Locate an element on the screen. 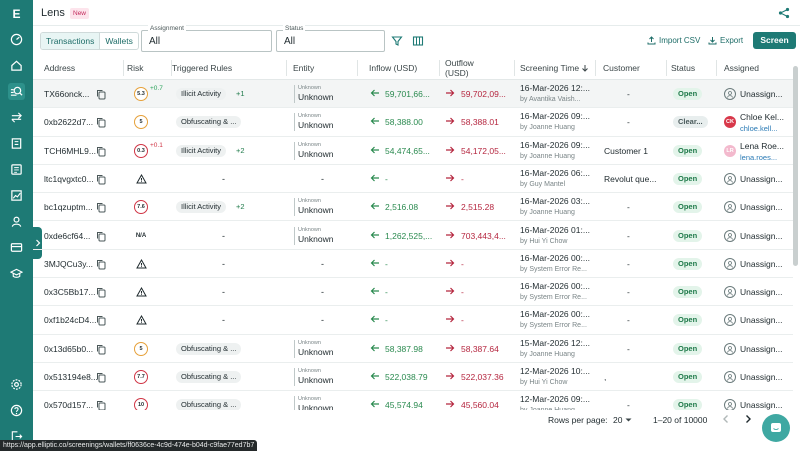  assignment-select: Assignment All is located at coordinates (206, 38).